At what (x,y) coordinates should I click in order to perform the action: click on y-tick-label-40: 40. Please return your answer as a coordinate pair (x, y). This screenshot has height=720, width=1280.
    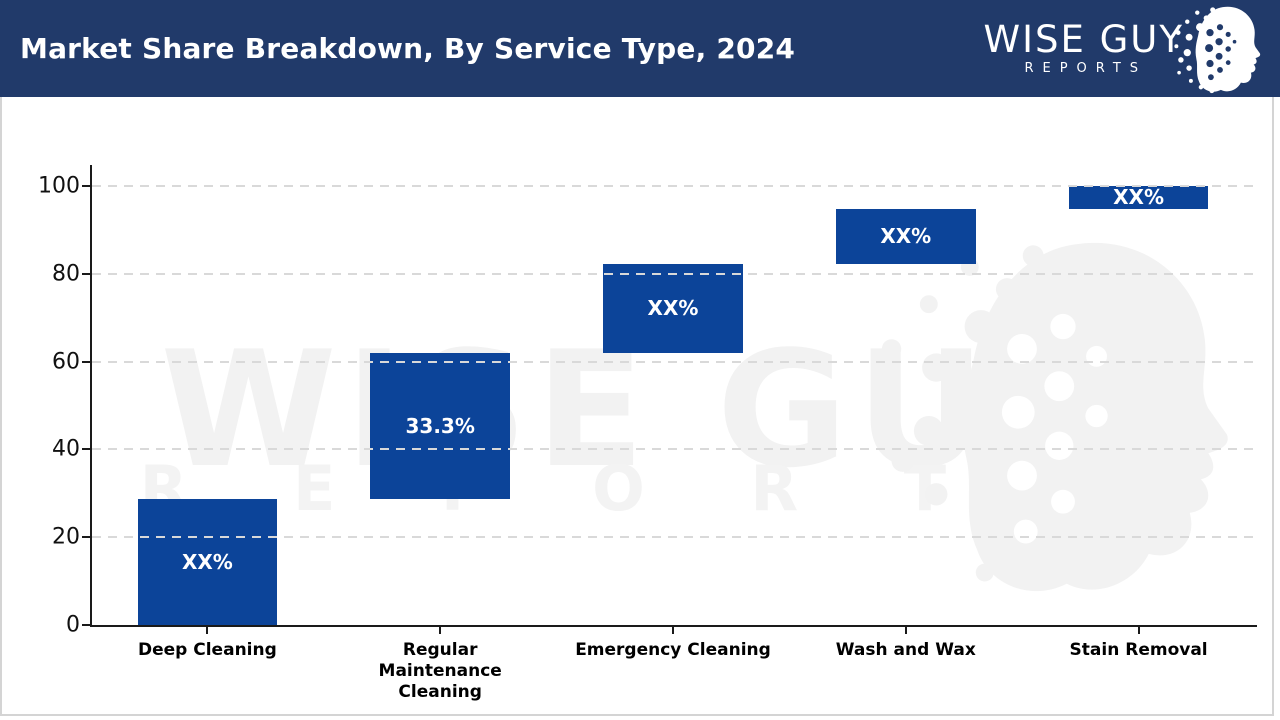
    Looking at the image, I should click on (66, 449).